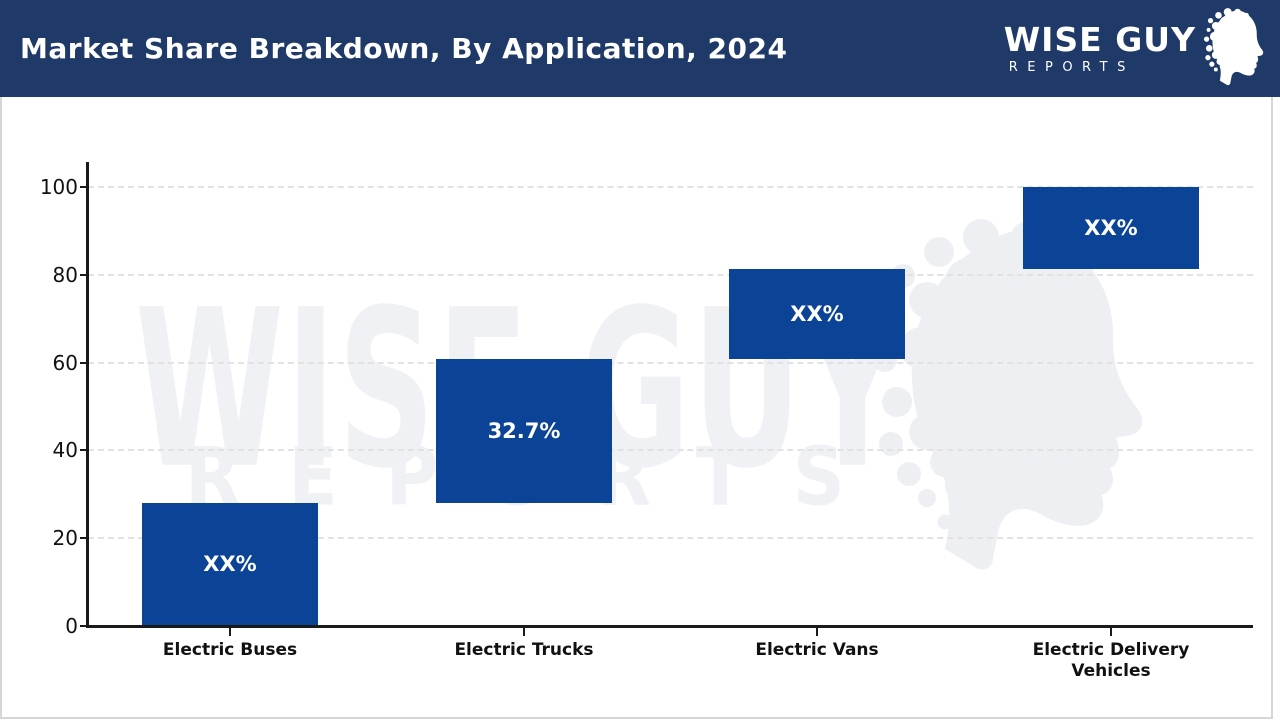 This screenshot has width=1280, height=720. What do you see at coordinates (58, 187) in the screenshot?
I see `y-axis-tick-label: 100` at bounding box center [58, 187].